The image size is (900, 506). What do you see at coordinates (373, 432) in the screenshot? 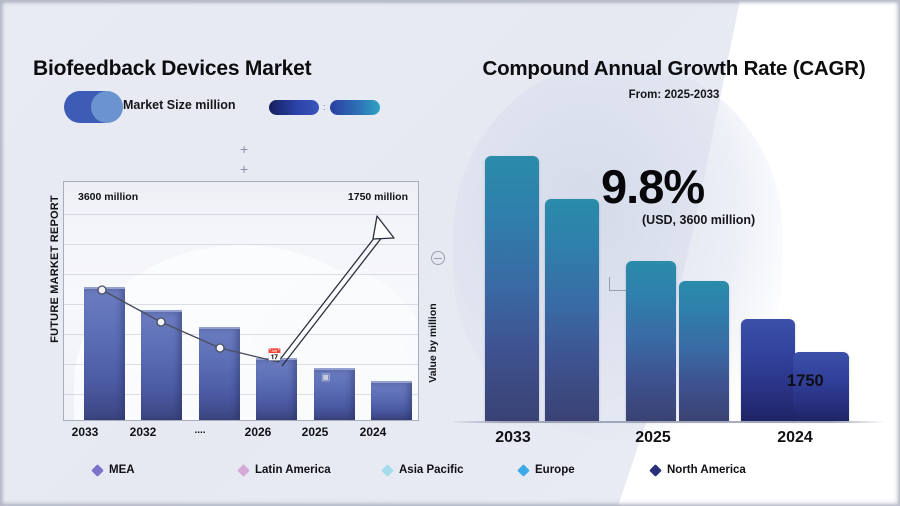
I see `x-label-5: 2024` at bounding box center [373, 432].